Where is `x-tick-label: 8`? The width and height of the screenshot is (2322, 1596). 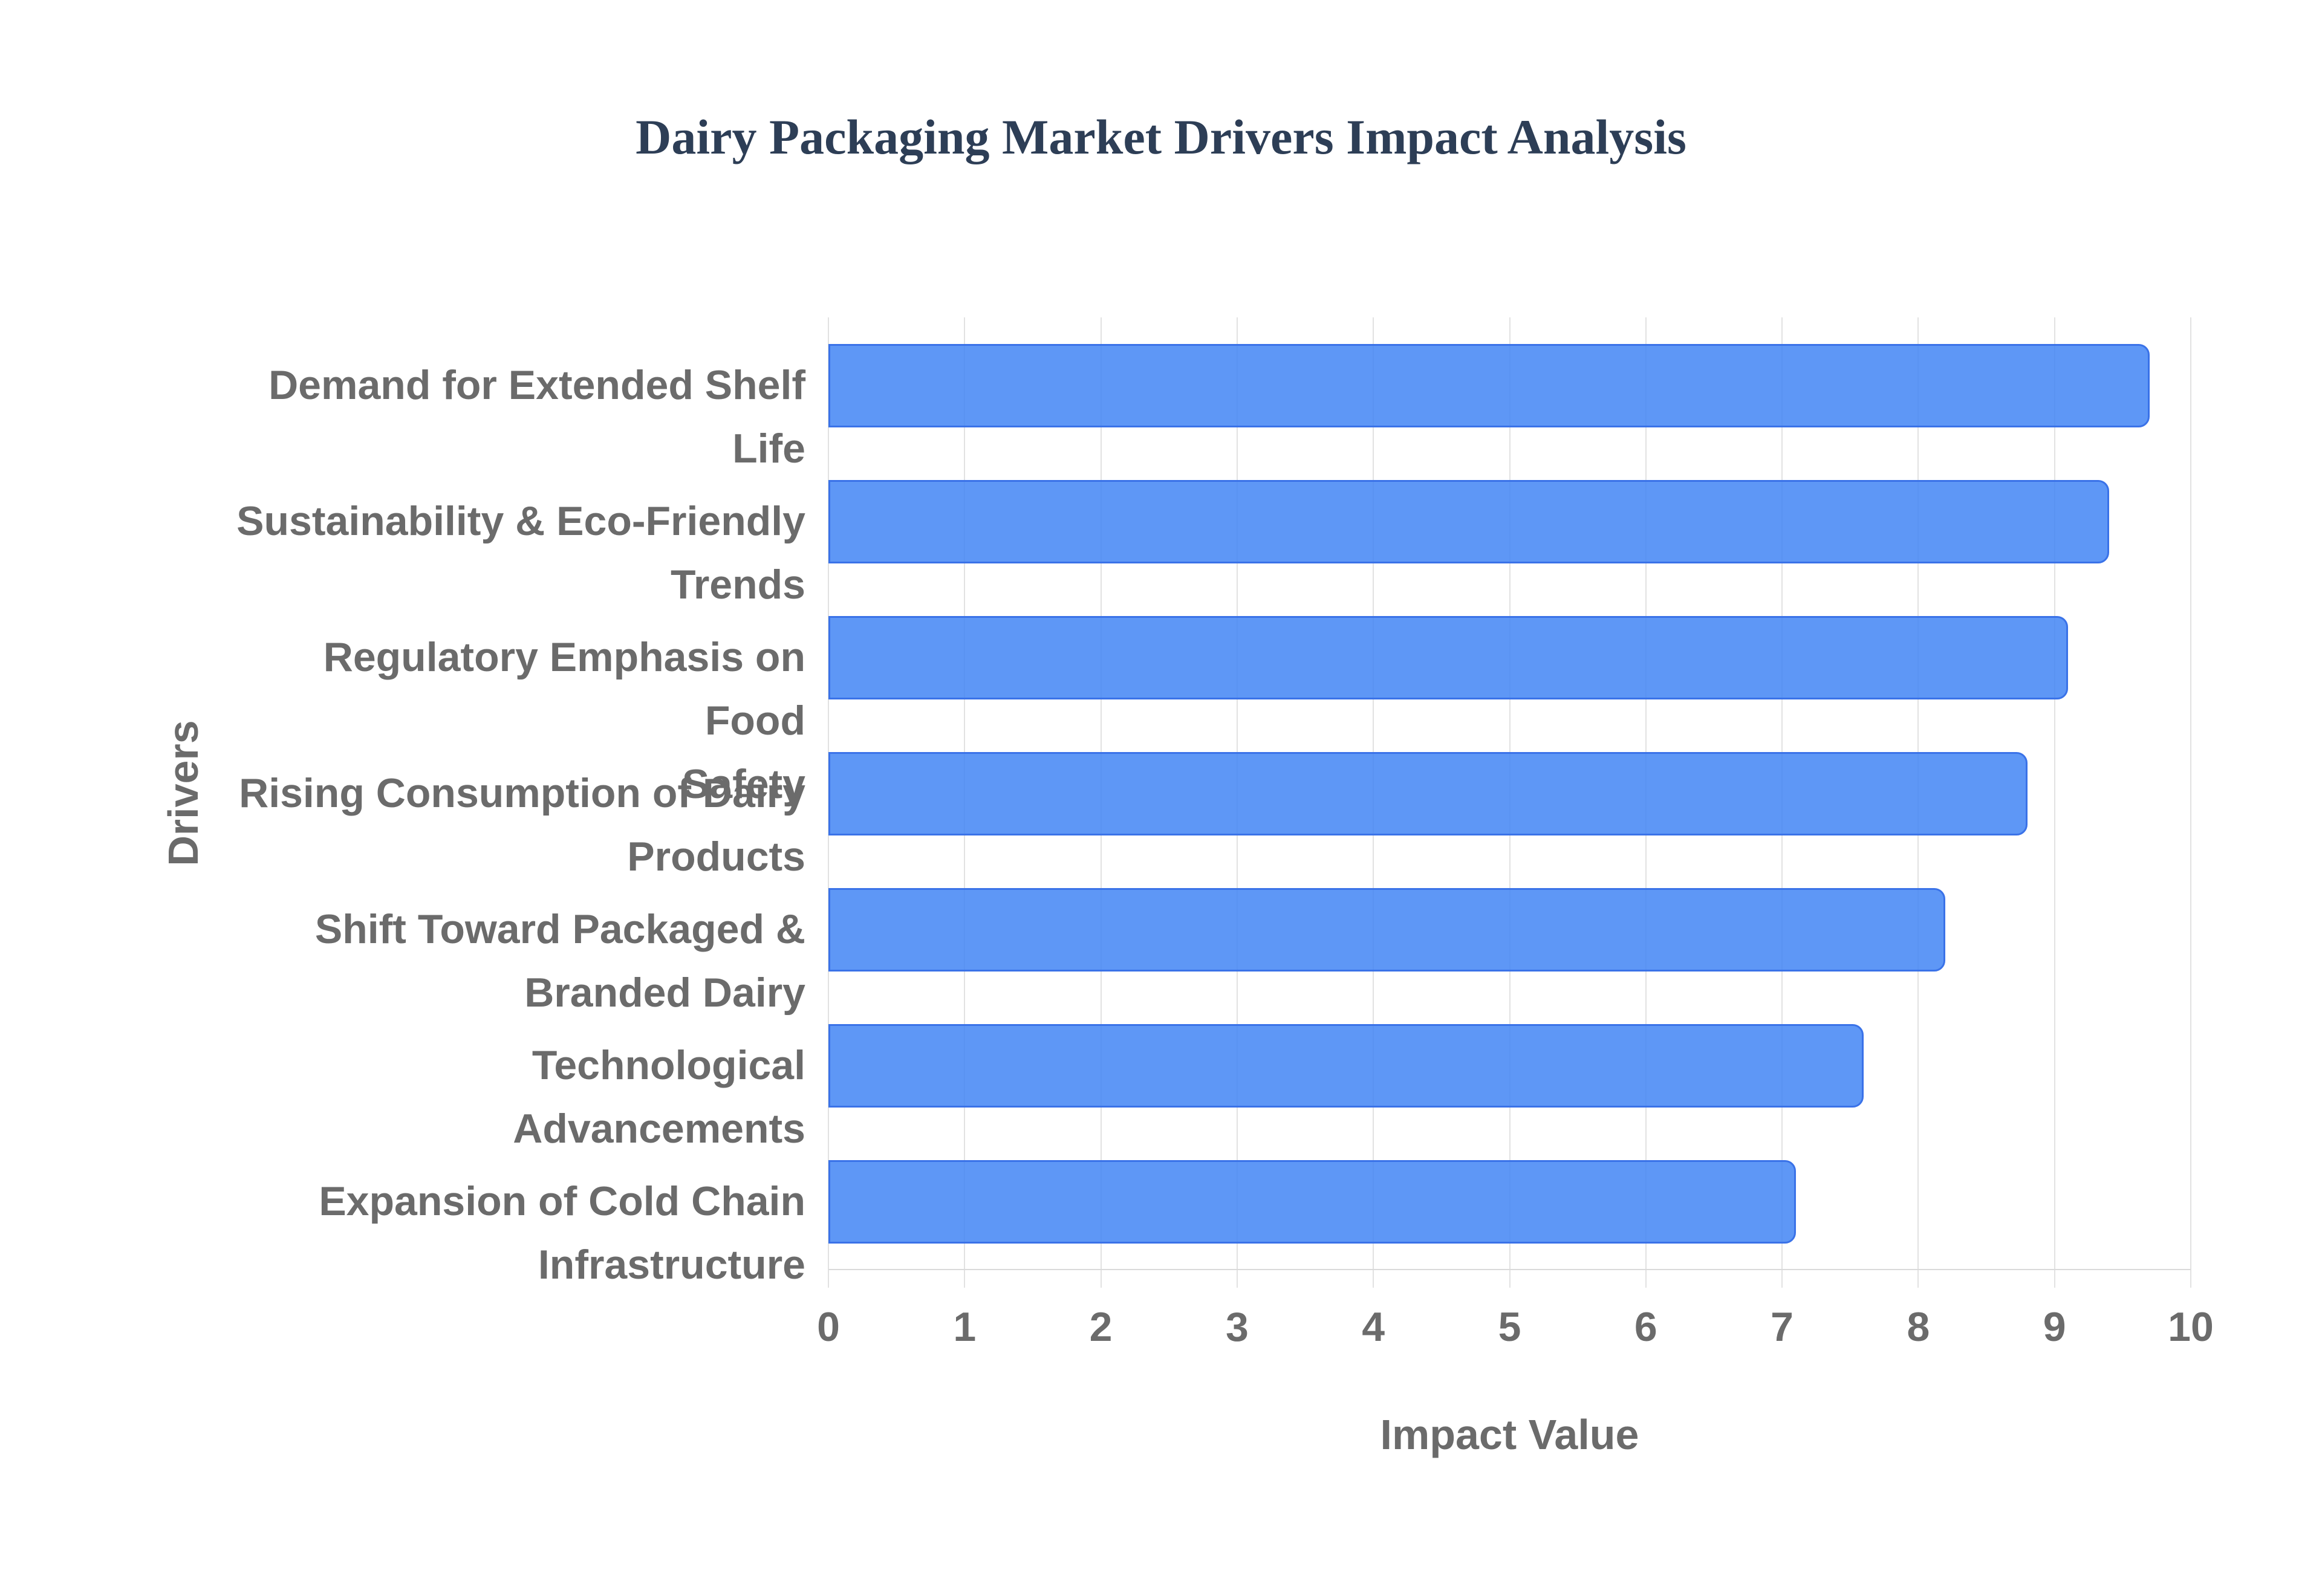 x-tick-label: 8 is located at coordinates (1918, 1327).